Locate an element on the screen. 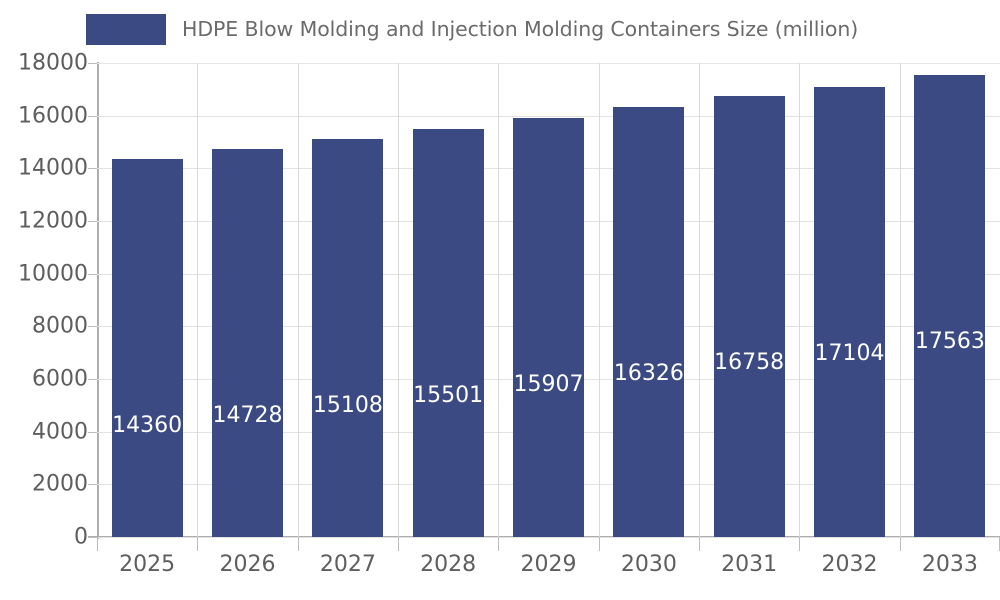  y-axis-tick-label: 18000 is located at coordinates (53, 63).